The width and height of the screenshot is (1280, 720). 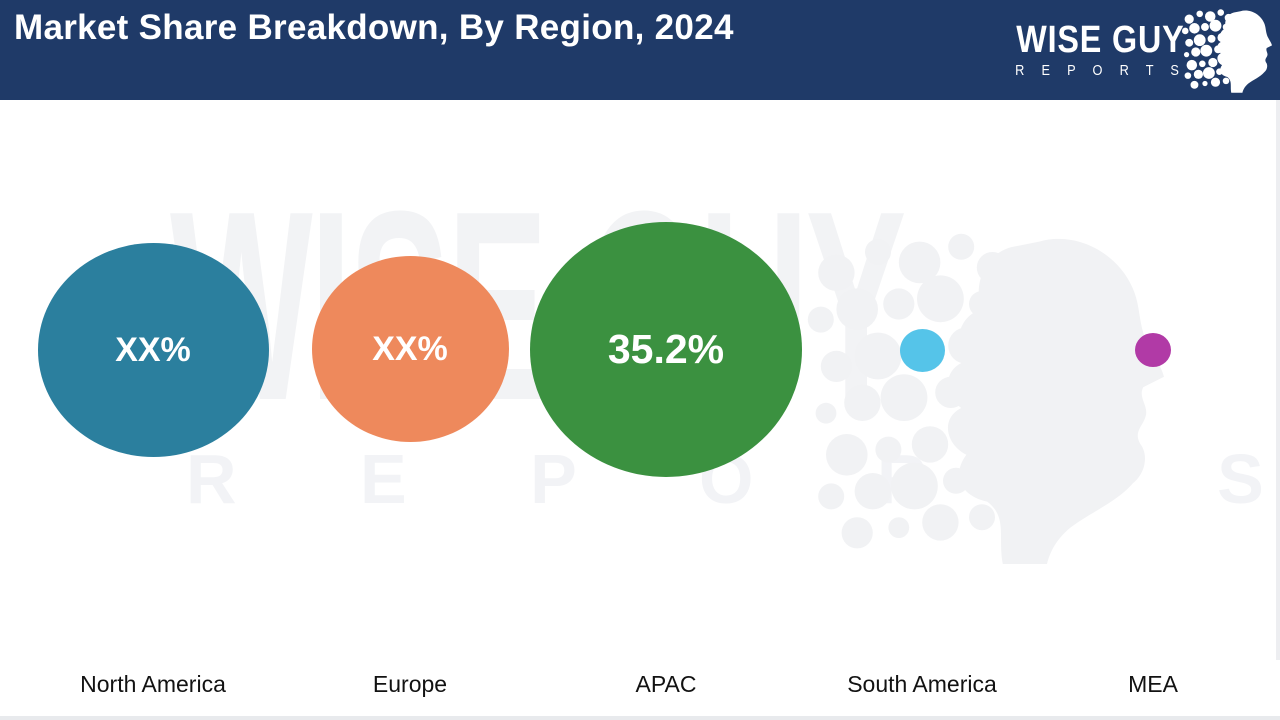 I want to click on brand-subtitle: R E P O R T S, so click(x=1100, y=70).